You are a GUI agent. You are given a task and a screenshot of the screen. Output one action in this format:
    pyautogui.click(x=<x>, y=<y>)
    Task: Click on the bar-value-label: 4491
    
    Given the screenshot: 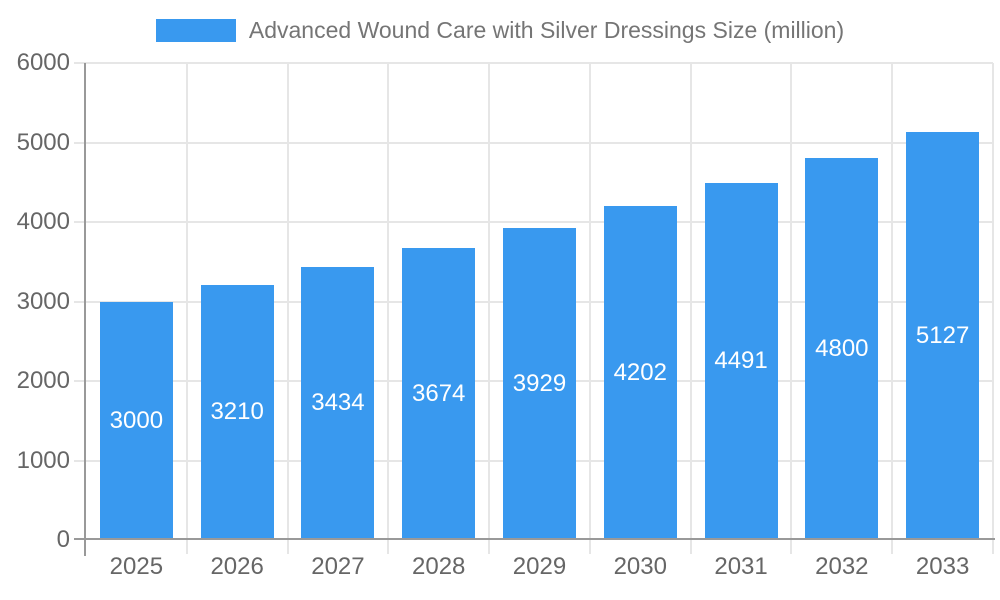 What is the action you would take?
    pyautogui.click(x=741, y=361)
    